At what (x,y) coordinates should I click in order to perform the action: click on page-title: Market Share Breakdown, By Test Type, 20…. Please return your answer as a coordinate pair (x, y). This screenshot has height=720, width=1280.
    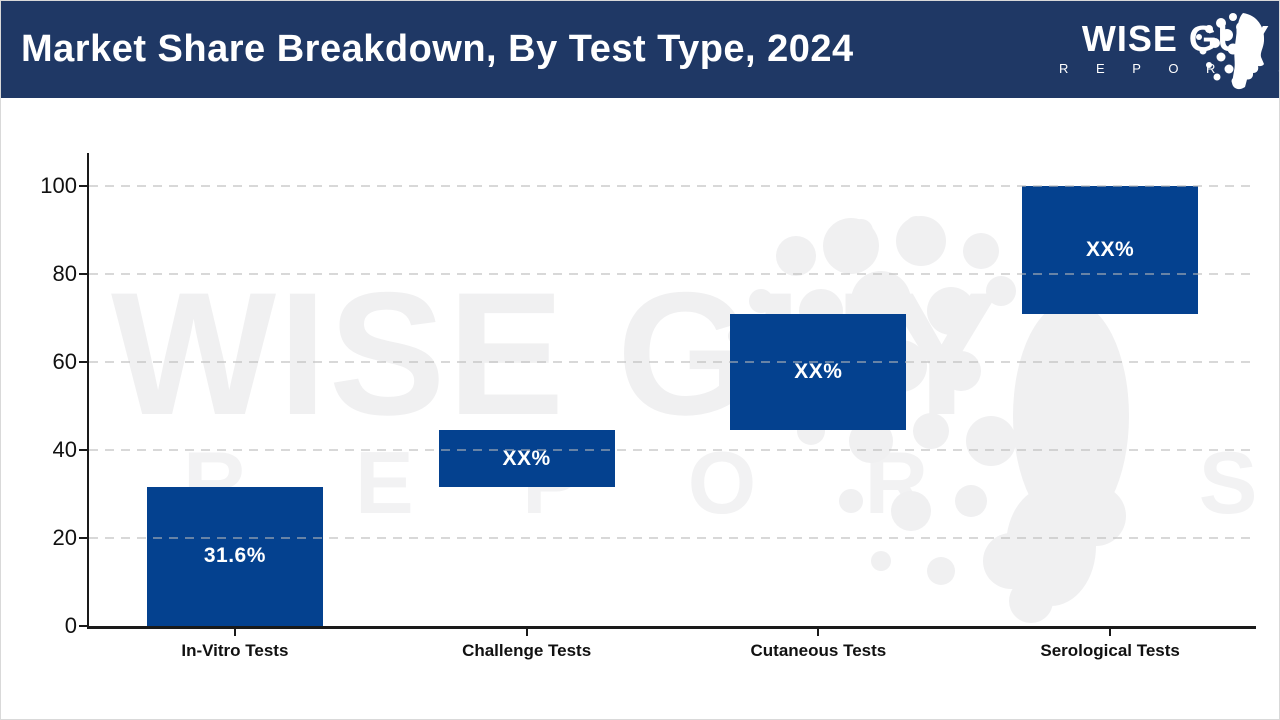
    Looking at the image, I should click on (437, 49).